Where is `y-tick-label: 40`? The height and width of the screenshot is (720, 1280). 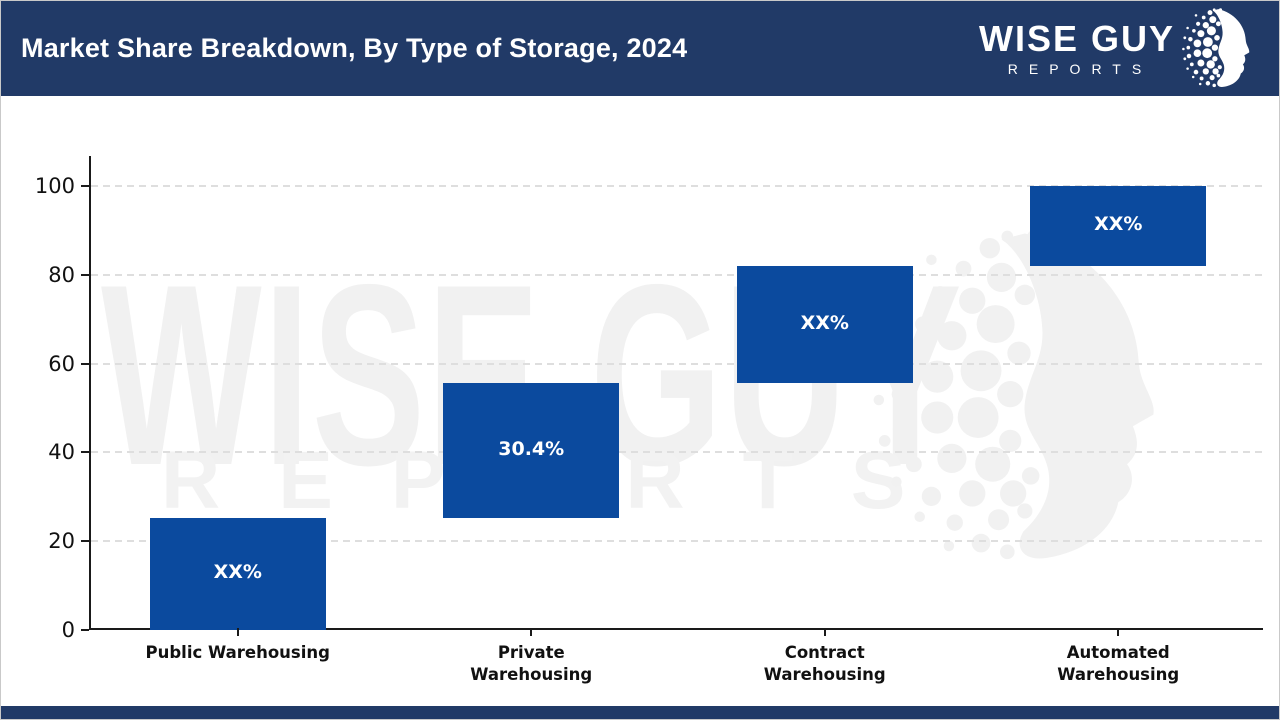
y-tick-label: 40 is located at coordinates (61, 452).